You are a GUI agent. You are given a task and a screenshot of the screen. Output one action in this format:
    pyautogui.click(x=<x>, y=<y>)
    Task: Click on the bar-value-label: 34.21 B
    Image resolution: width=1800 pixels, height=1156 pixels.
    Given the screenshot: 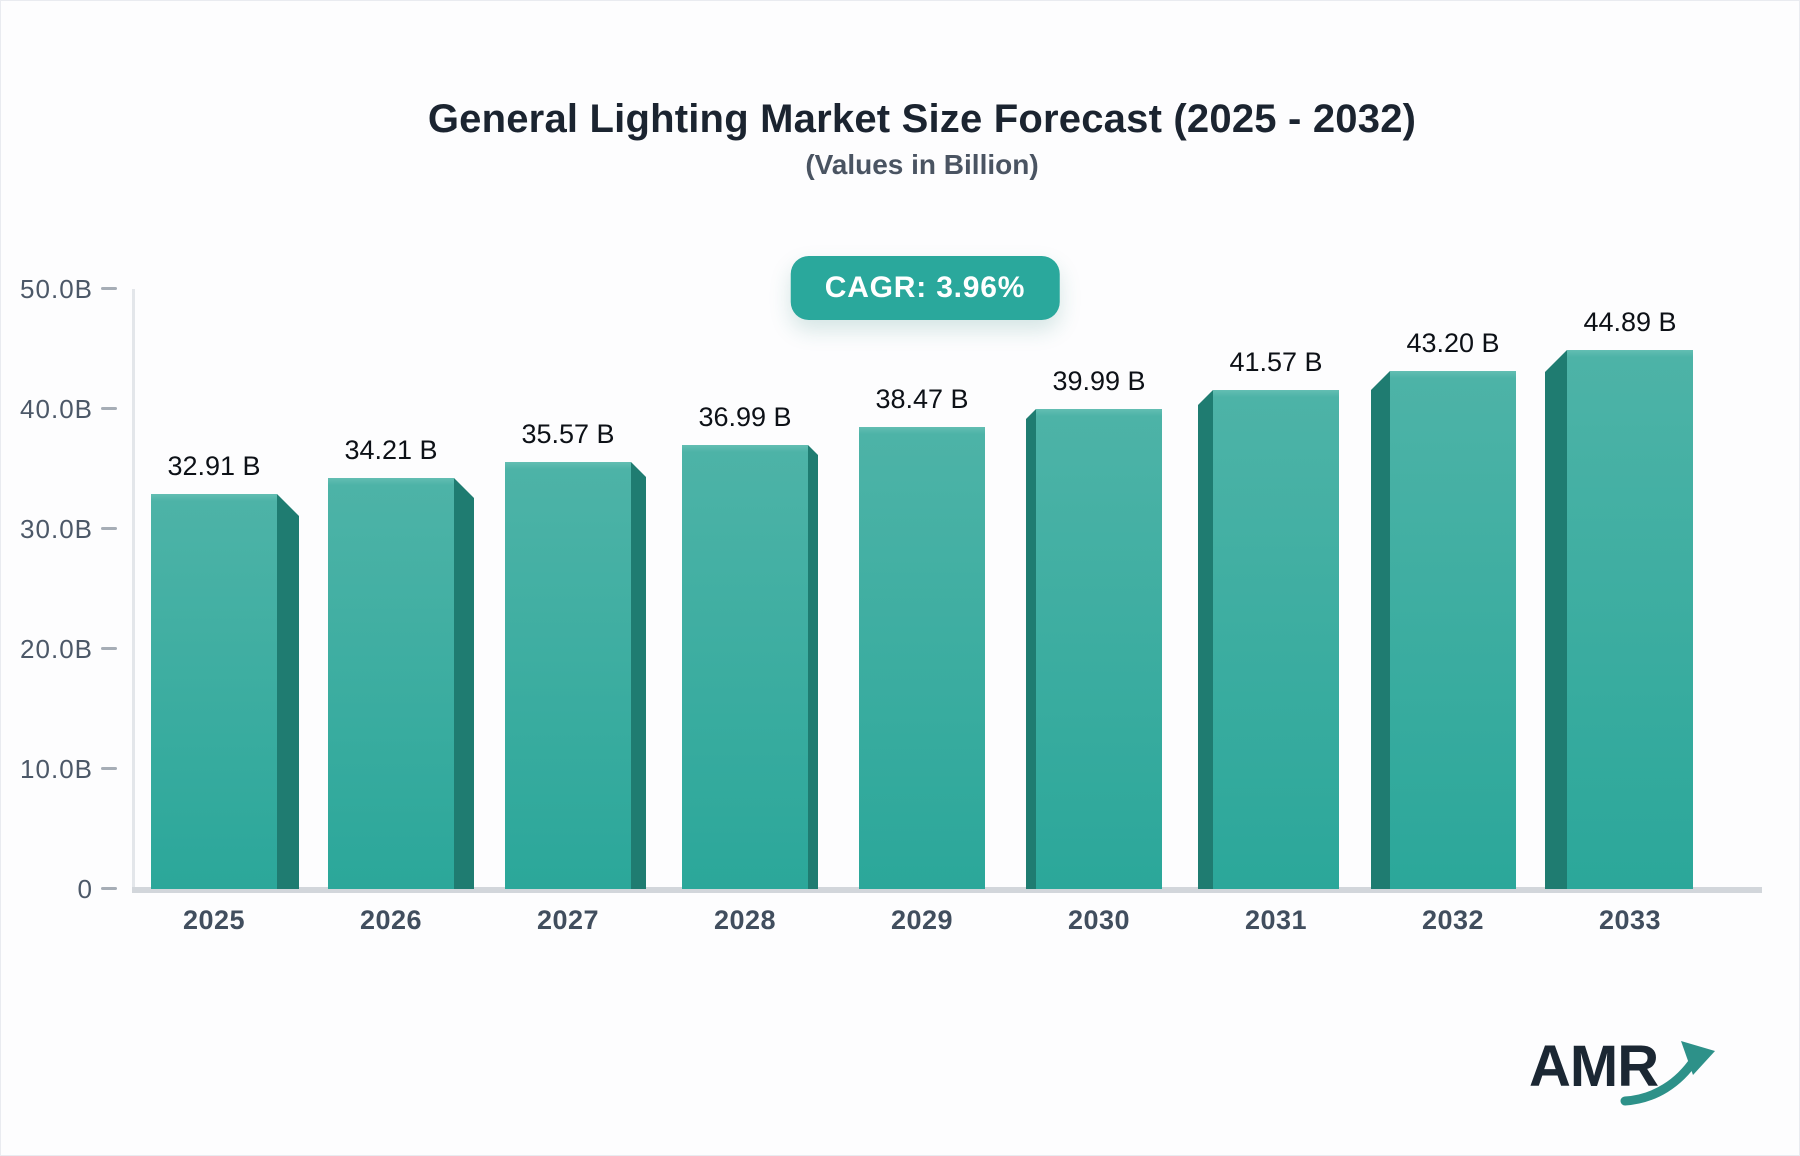 What is the action you would take?
    pyautogui.click(x=391, y=450)
    